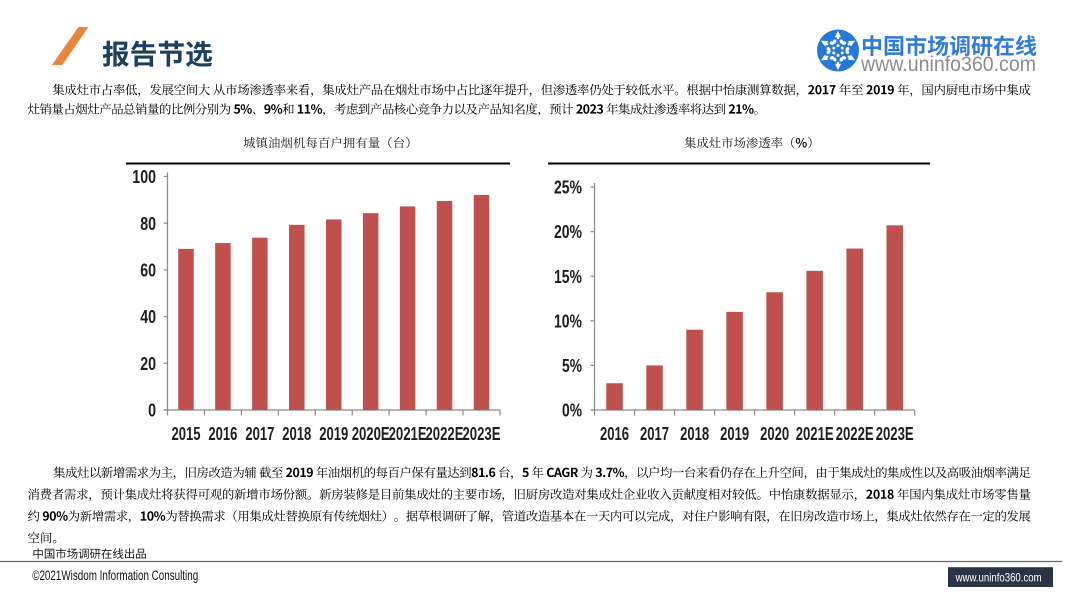  What do you see at coordinates (774, 434) in the screenshot?
I see `svg-text: 2020` at bounding box center [774, 434].